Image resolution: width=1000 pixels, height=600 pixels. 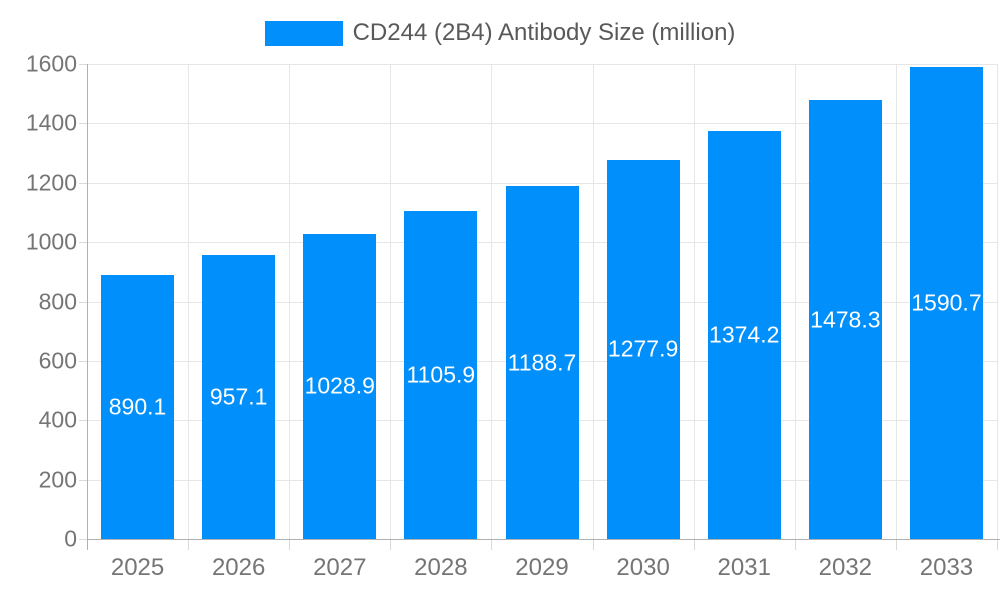 I want to click on chart-legend: CD244 (2B4) Antibody Size (million), so click(x=500, y=33).